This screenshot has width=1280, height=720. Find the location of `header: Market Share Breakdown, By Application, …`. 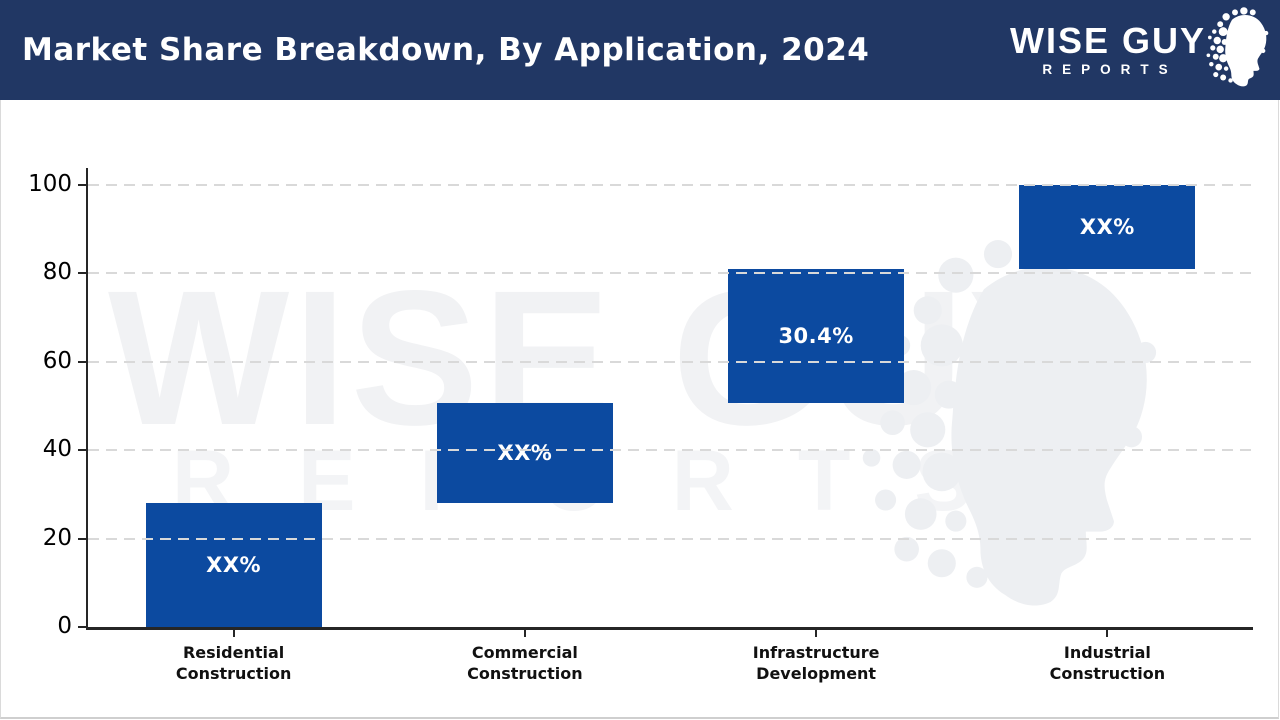

header: Market Share Breakdown, By Application, … is located at coordinates (640, 50).